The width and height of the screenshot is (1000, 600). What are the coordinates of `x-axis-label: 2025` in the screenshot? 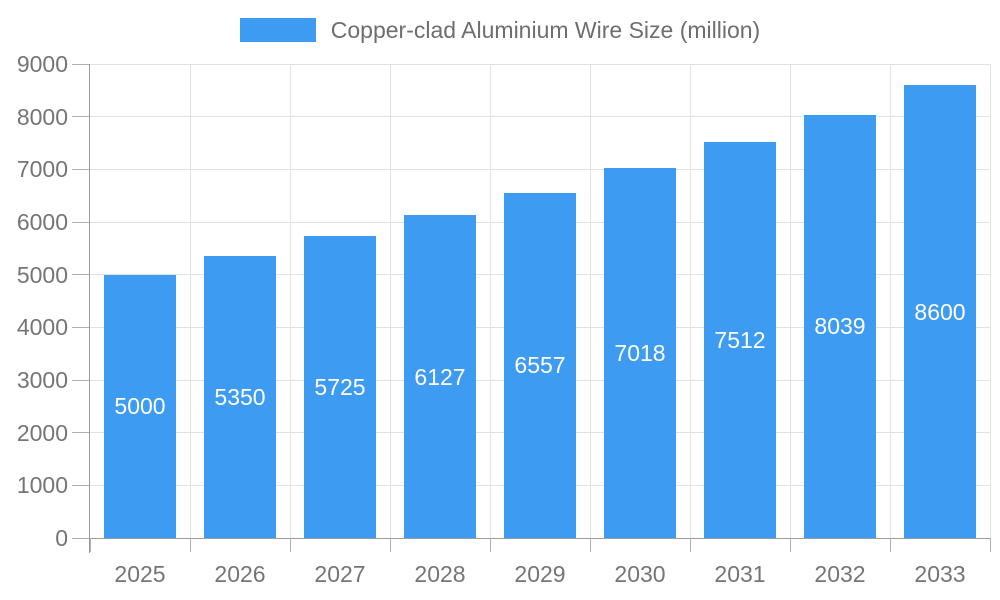 It's located at (140, 574).